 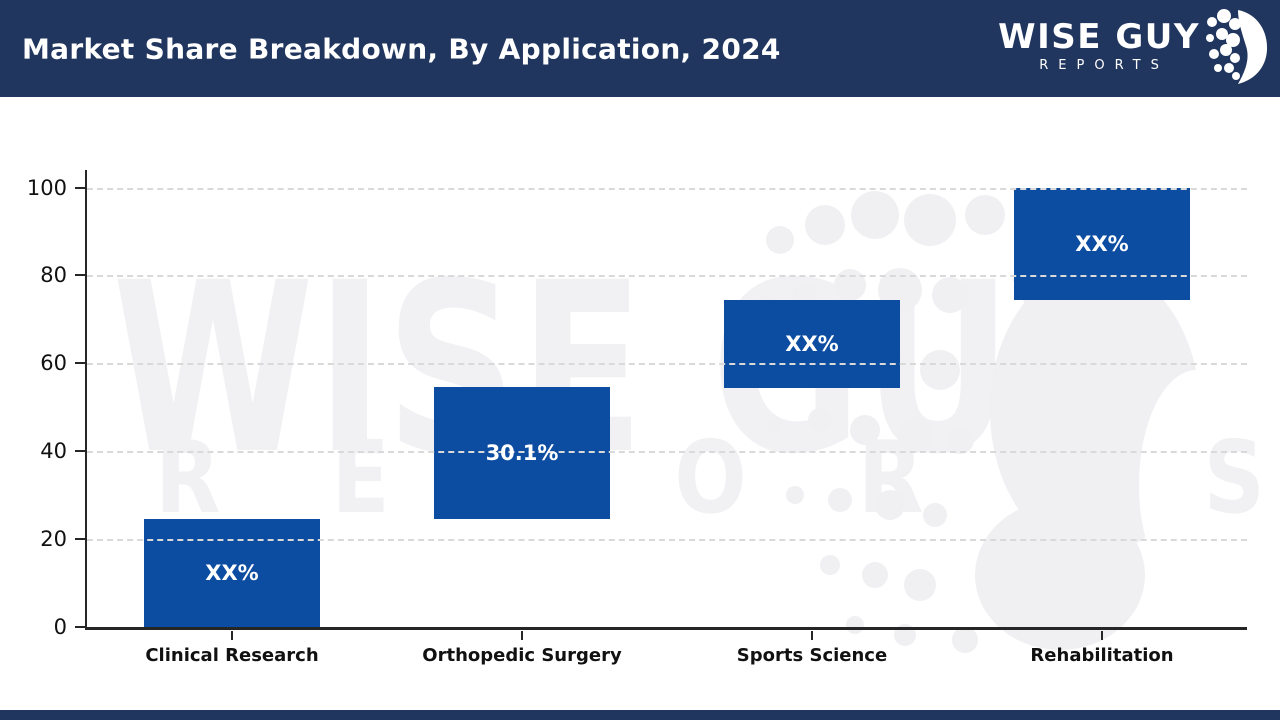 What do you see at coordinates (812, 655) in the screenshot?
I see `x-category-label: Sports Science` at bounding box center [812, 655].